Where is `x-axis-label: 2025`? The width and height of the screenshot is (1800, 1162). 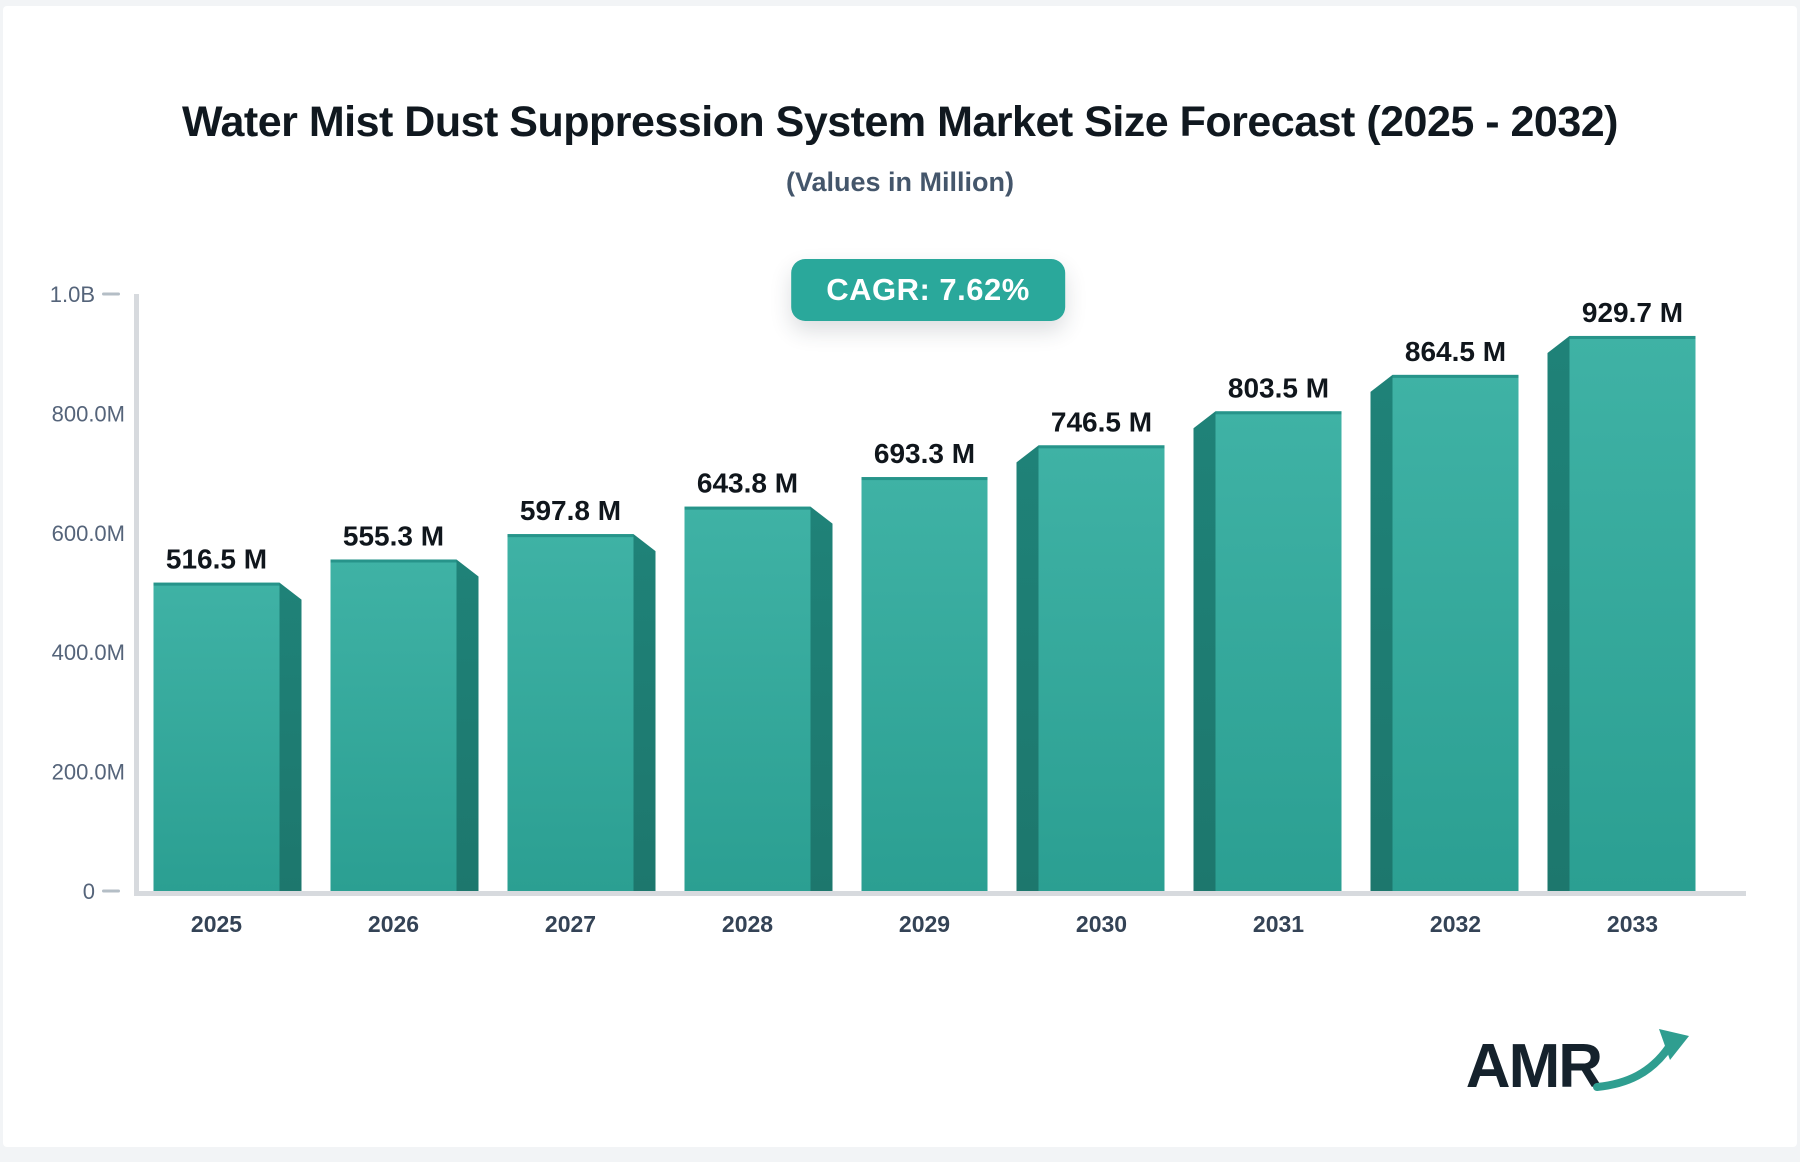 x-axis-label: 2025 is located at coordinates (216, 924).